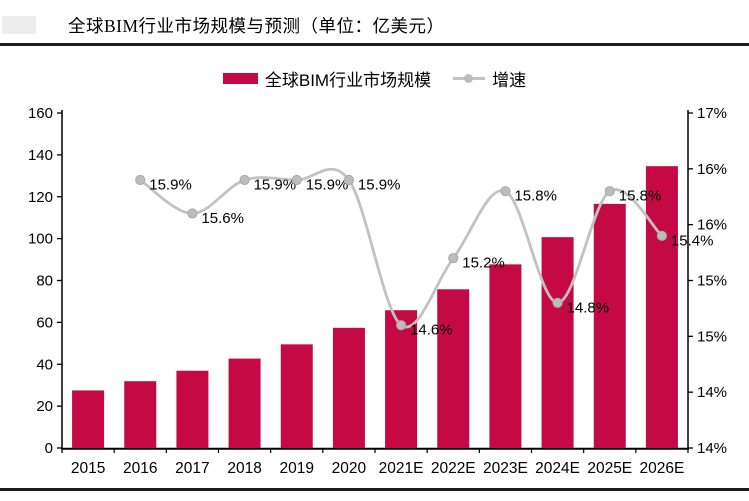  Describe the element at coordinates (40, 197) in the screenshot. I see `left-axis-tick-label: 120` at that location.